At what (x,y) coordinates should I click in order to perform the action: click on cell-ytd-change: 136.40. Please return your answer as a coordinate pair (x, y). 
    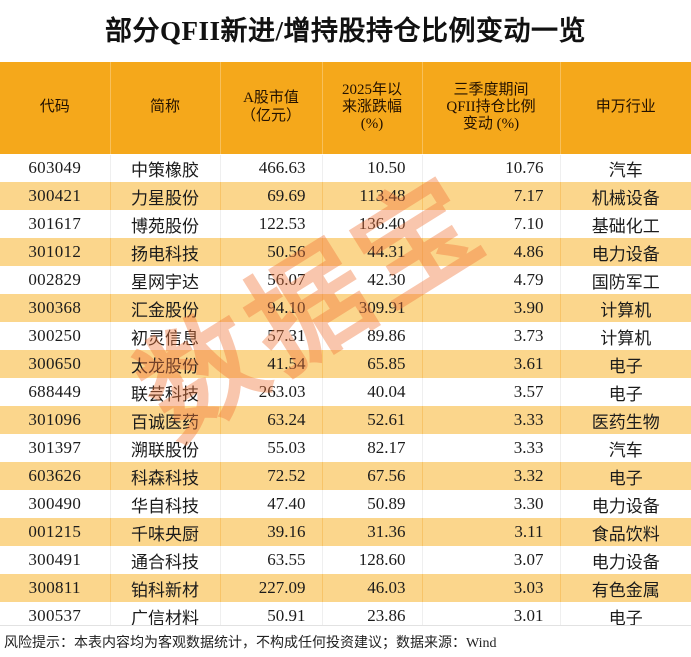
    Looking at the image, I should click on (372, 224).